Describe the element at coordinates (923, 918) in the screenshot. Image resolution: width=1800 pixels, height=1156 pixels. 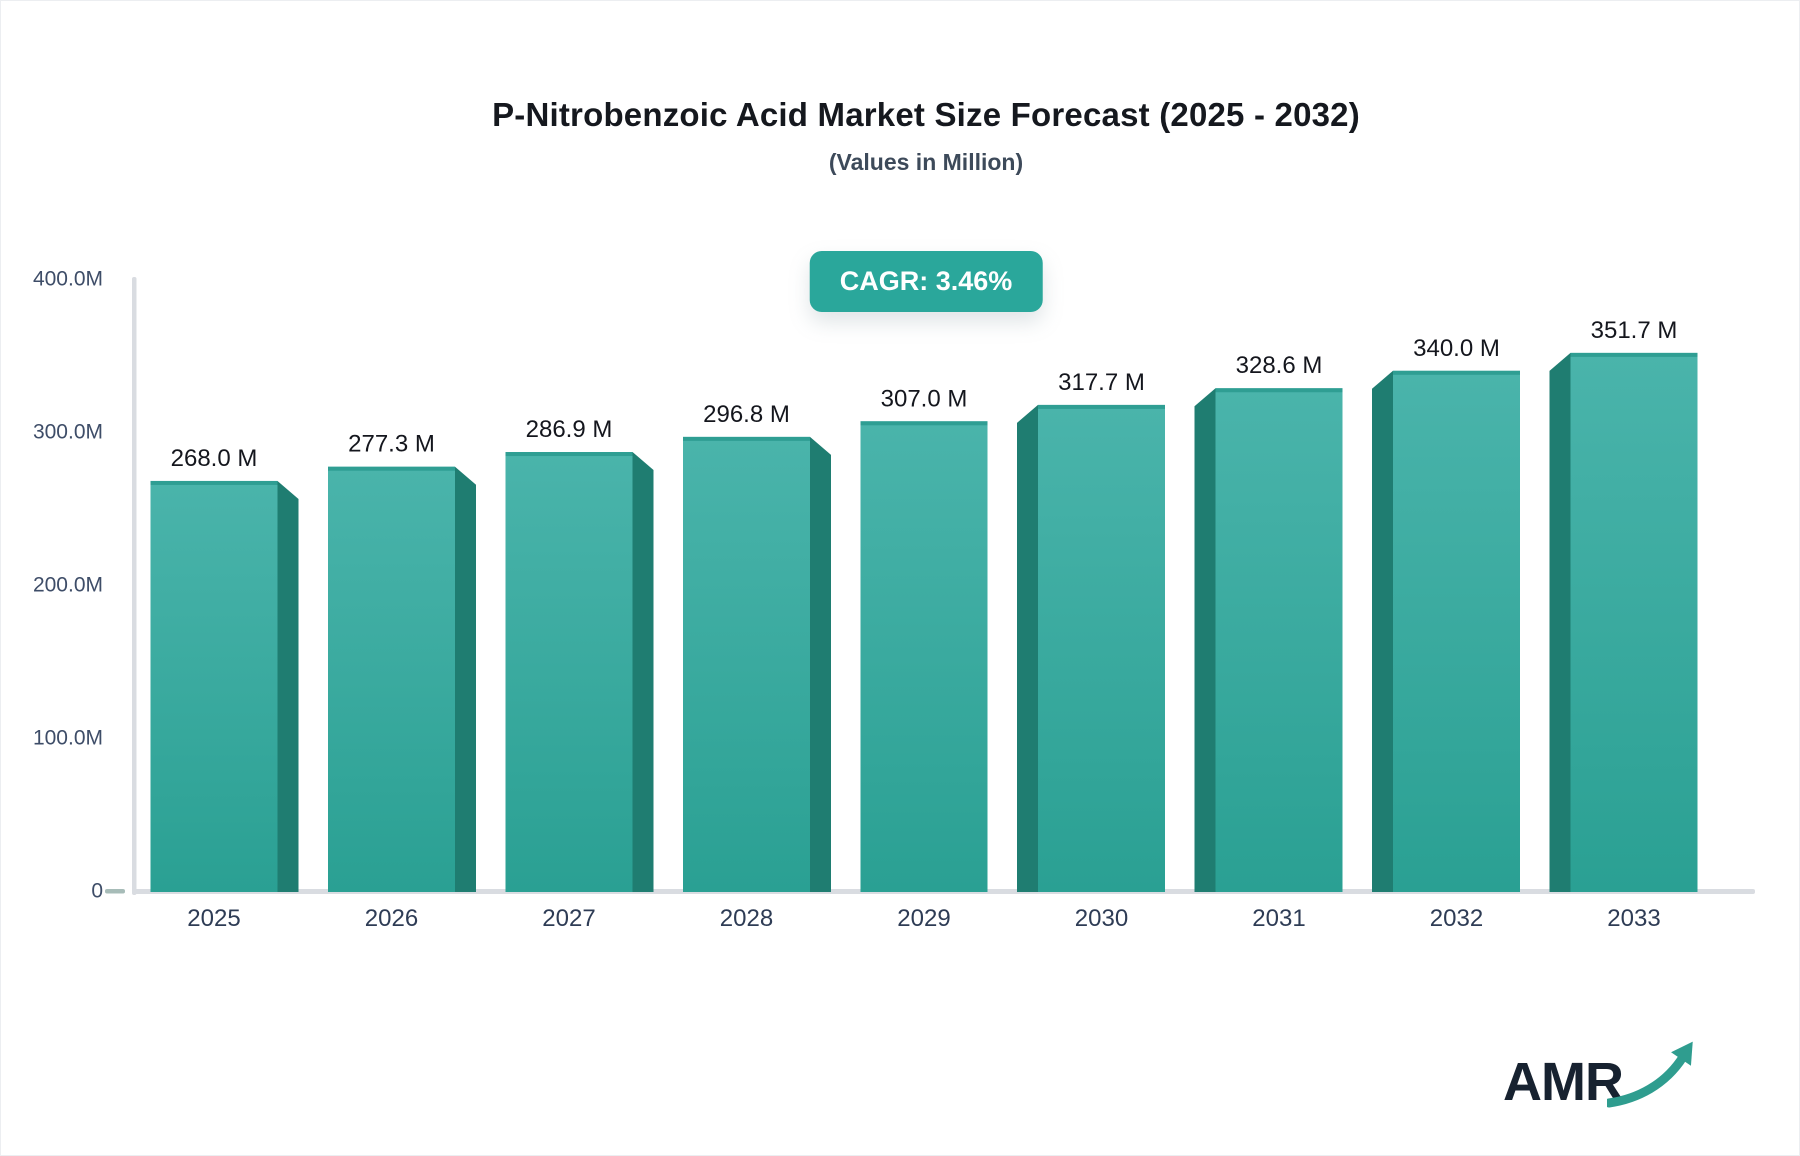
I see `x-category-label: 2029` at that location.